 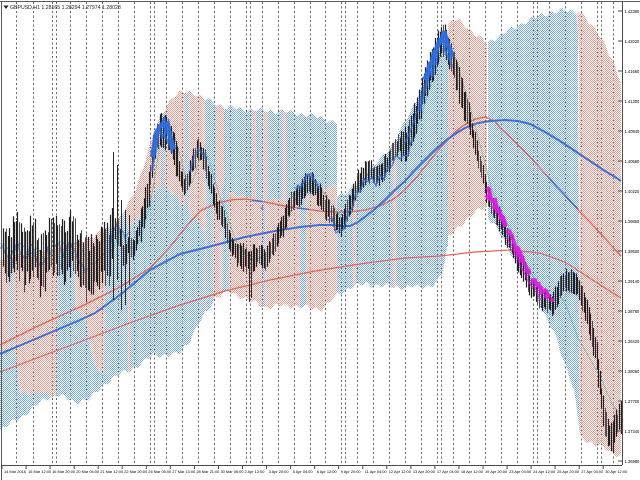 What do you see at coordinates (520, 471) in the screenshot?
I see `svg-text: 23 Apr 04:00` at bounding box center [520, 471].